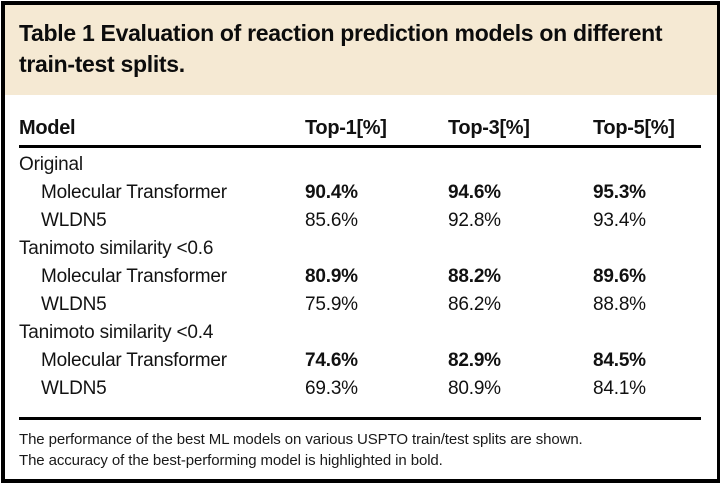 The width and height of the screenshot is (720, 484). What do you see at coordinates (634, 128) in the screenshot?
I see `column-header-top5: Top-5[%]` at bounding box center [634, 128].